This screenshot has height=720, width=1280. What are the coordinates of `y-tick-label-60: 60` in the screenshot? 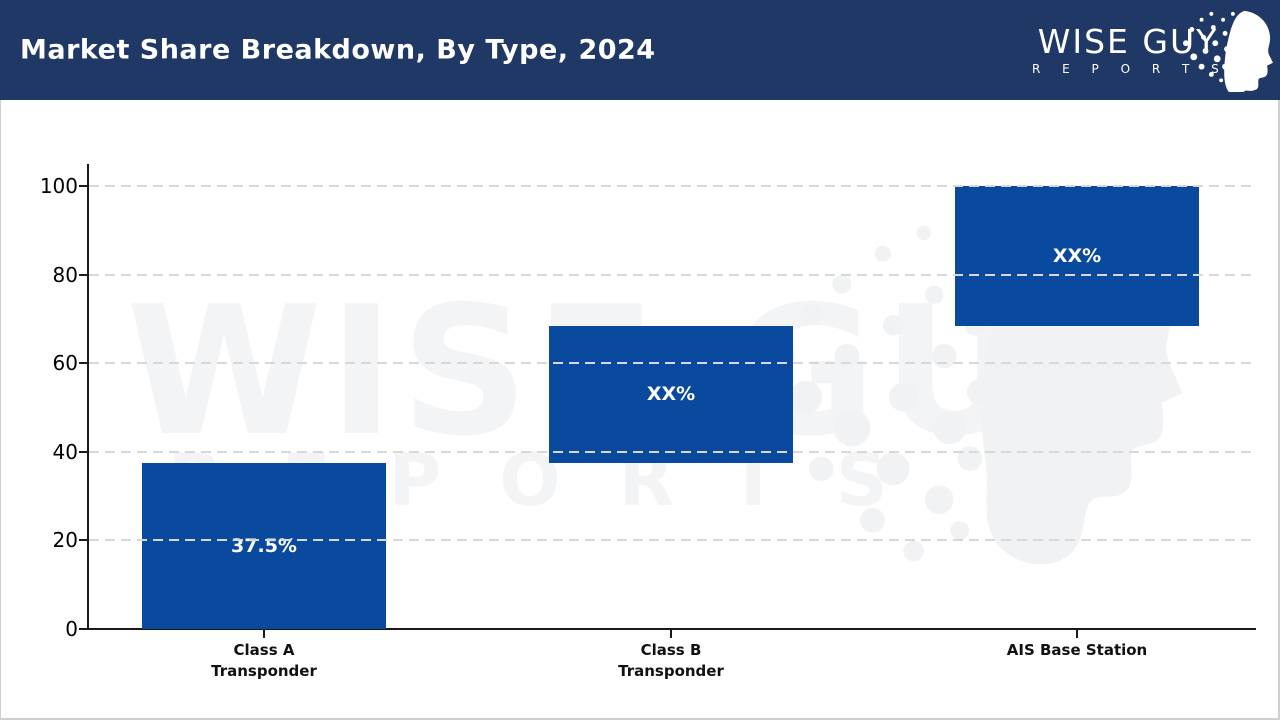 It's located at (65, 363).